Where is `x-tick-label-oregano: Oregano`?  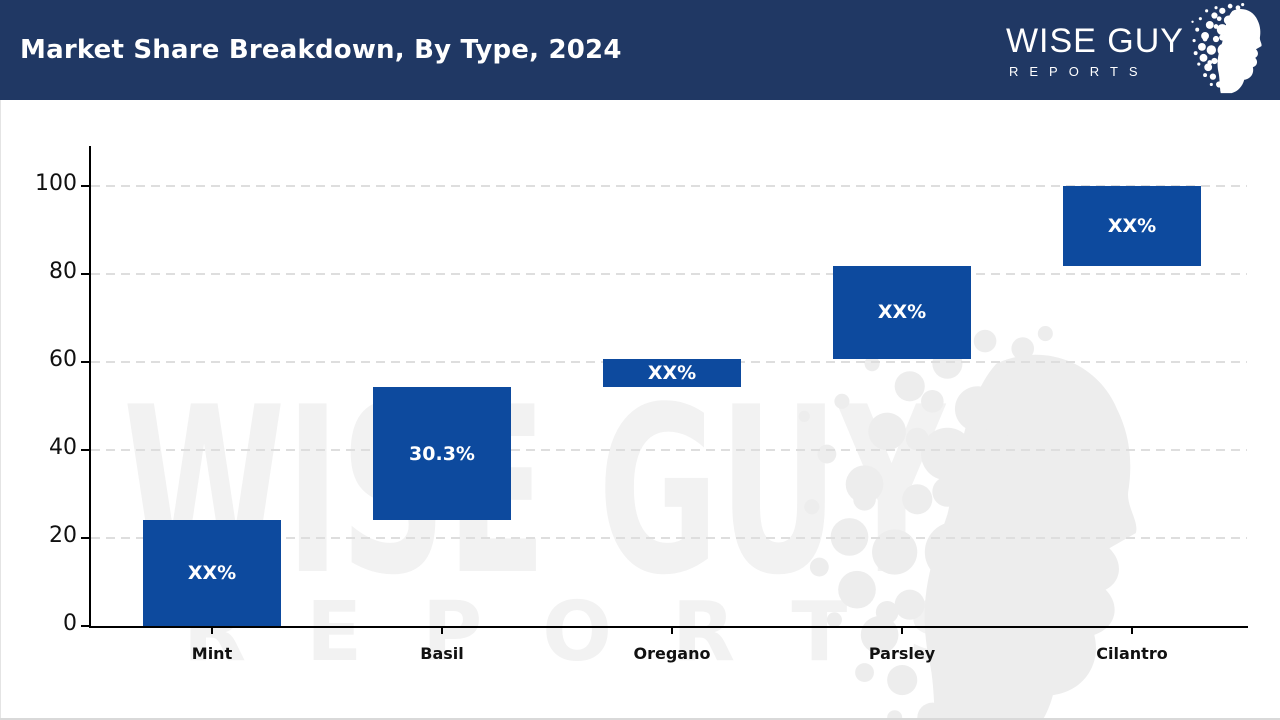
x-tick-label-oregano: Oregano is located at coordinates (672, 653).